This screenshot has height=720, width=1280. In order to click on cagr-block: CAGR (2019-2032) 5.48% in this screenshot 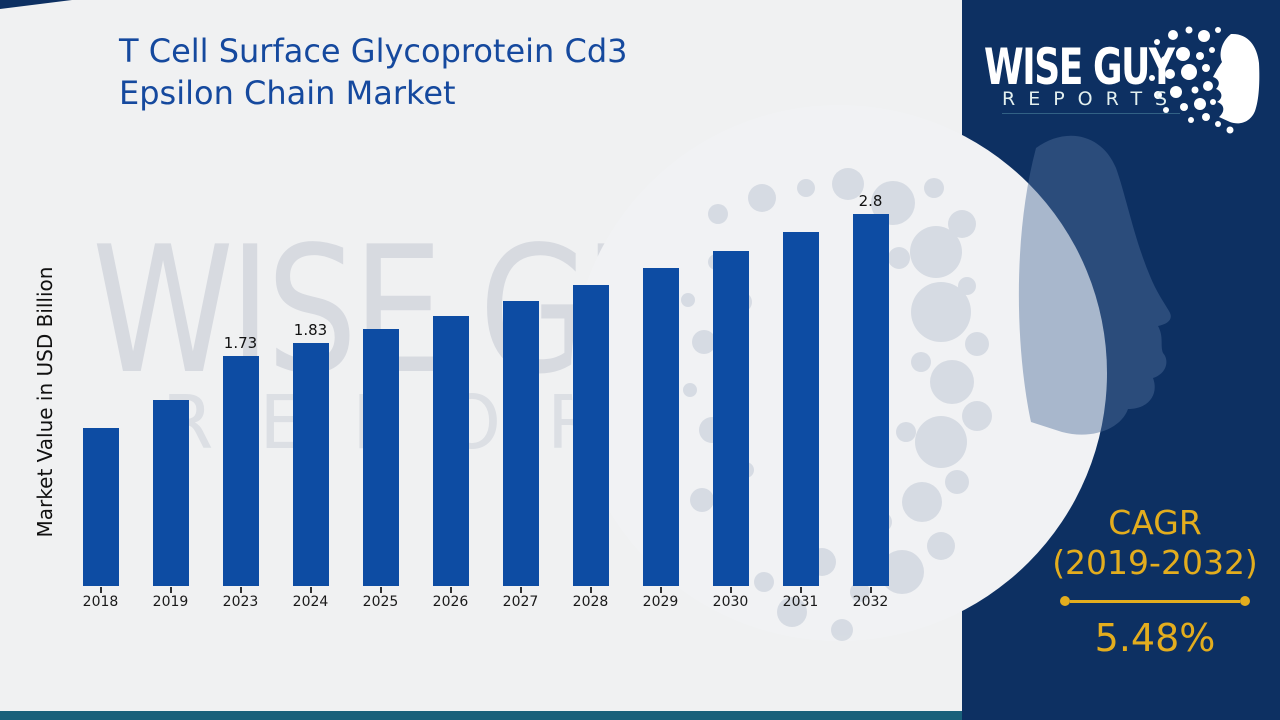, I will do `click(1155, 581)`.